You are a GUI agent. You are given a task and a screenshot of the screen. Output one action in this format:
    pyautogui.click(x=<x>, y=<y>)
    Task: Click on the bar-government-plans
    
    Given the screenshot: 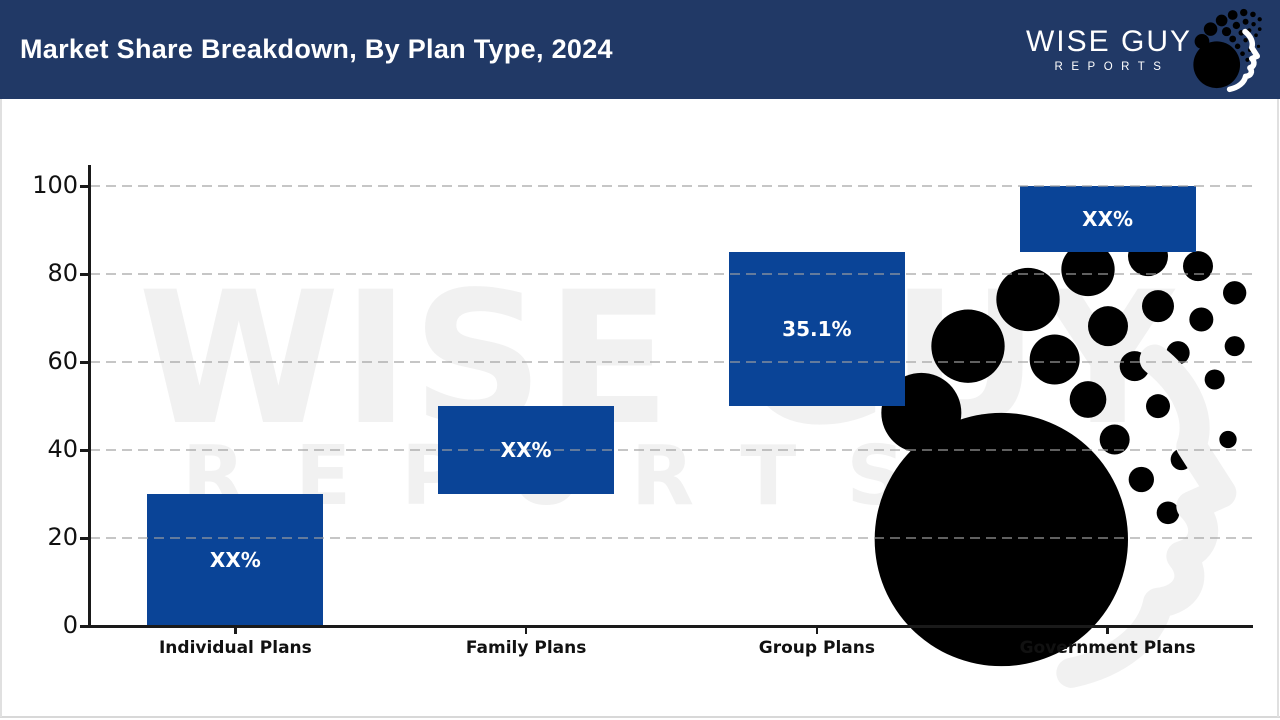 What is the action you would take?
    pyautogui.click(x=1107, y=219)
    